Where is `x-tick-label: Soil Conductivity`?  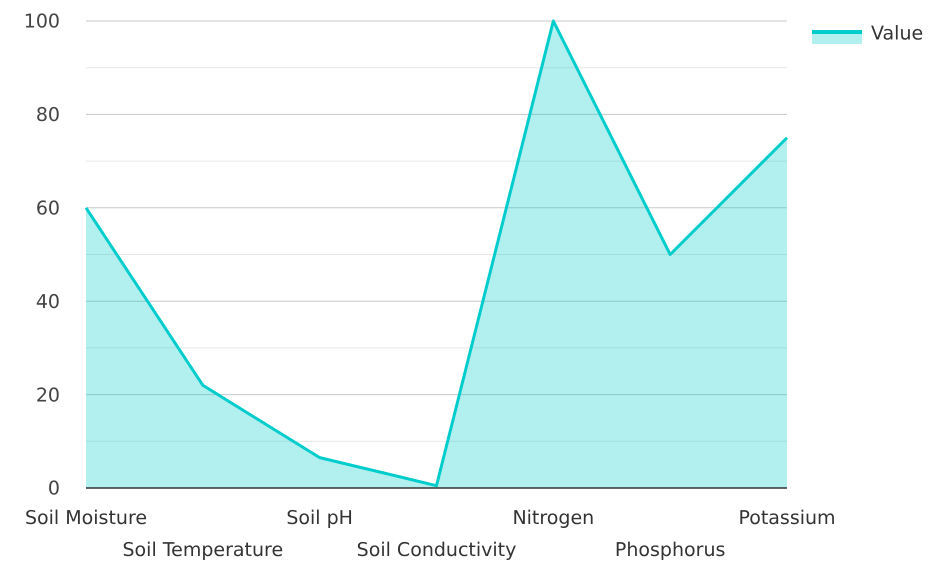 x-tick-label: Soil Conductivity is located at coordinates (436, 550).